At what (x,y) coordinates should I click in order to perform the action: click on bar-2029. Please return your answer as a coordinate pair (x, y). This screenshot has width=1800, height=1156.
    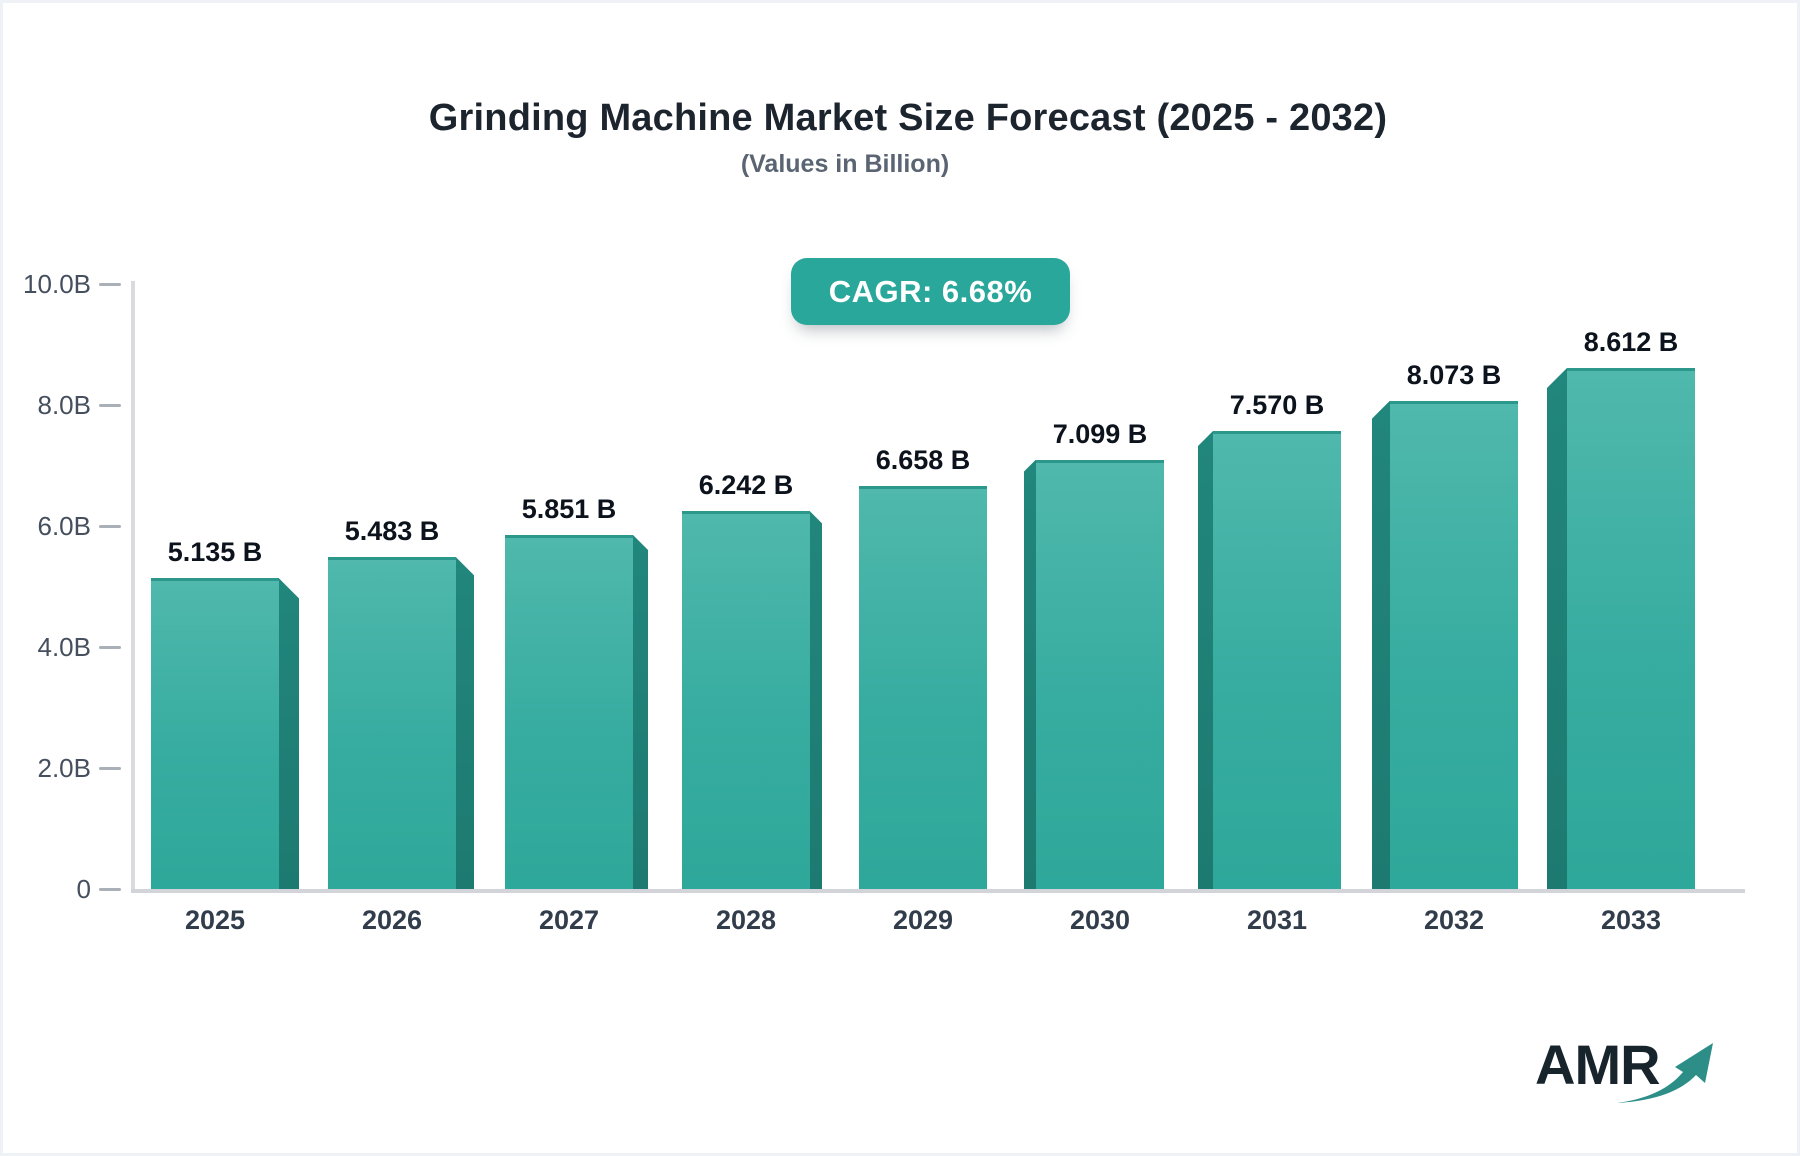
    Looking at the image, I should click on (923, 687).